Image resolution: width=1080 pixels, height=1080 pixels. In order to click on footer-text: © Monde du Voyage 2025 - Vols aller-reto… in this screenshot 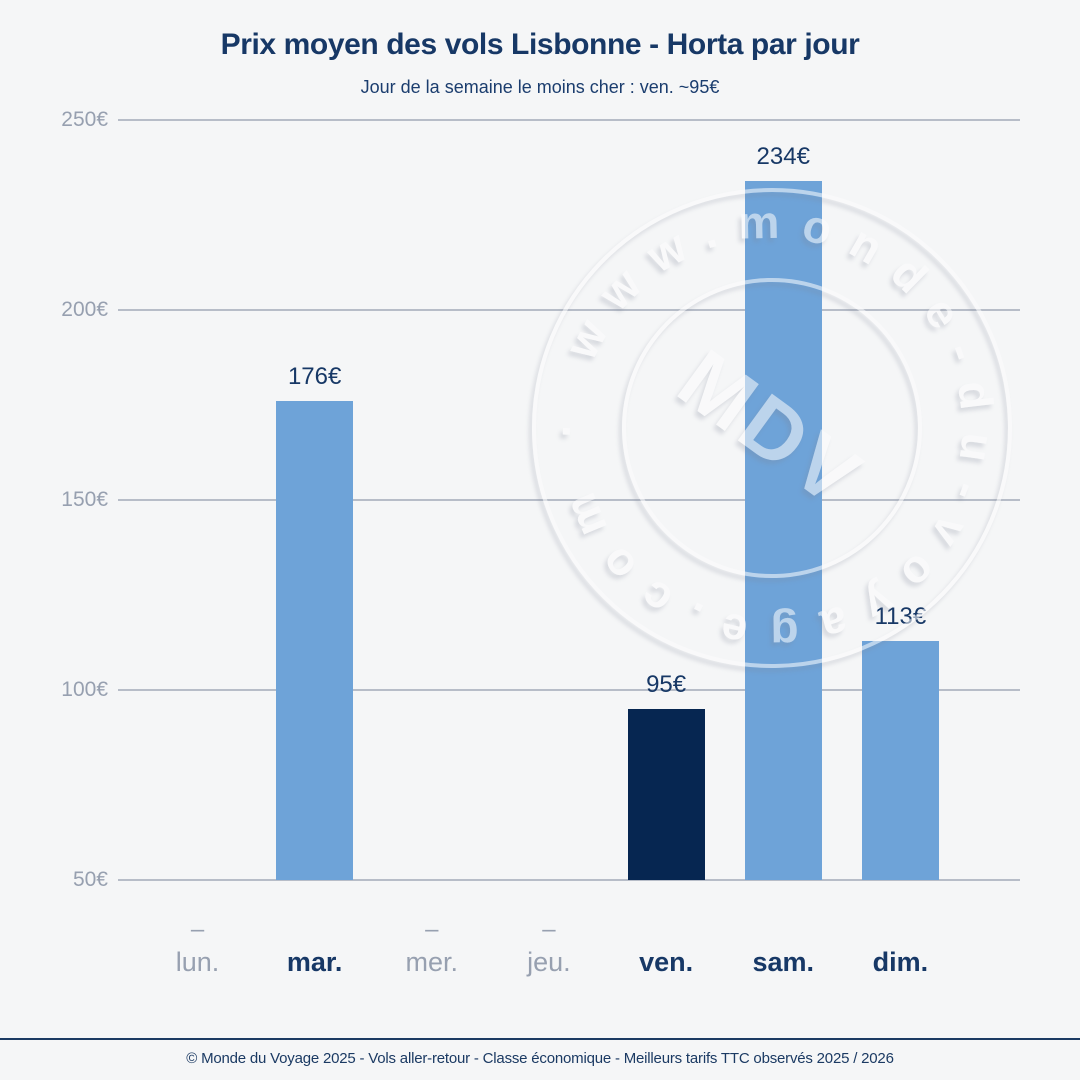, I will do `click(540, 1058)`.